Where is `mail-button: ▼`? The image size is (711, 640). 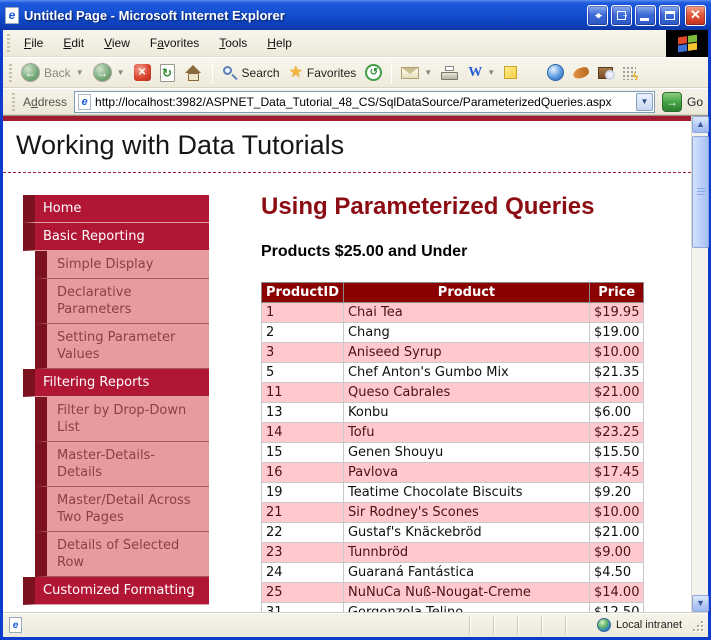
mail-button: ▼ is located at coordinates (416, 73).